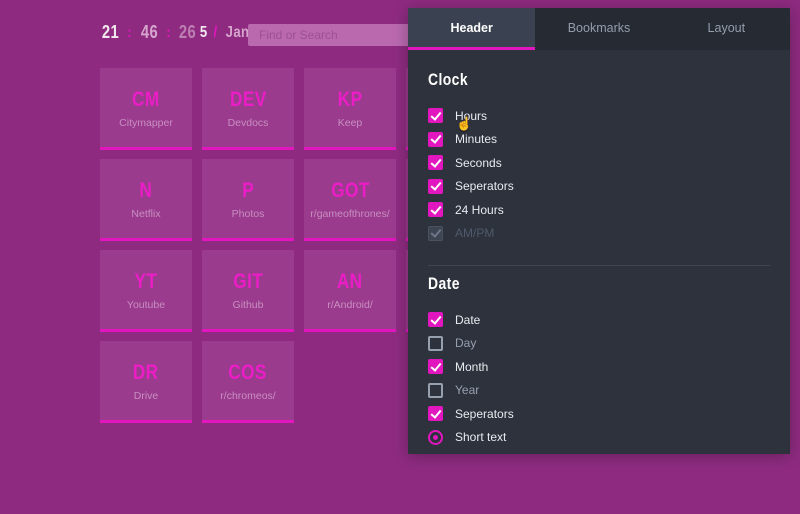 This screenshot has width=800, height=514. Describe the element at coordinates (599, 234) in the screenshot. I see `option-am-pm: AM/PM` at that location.